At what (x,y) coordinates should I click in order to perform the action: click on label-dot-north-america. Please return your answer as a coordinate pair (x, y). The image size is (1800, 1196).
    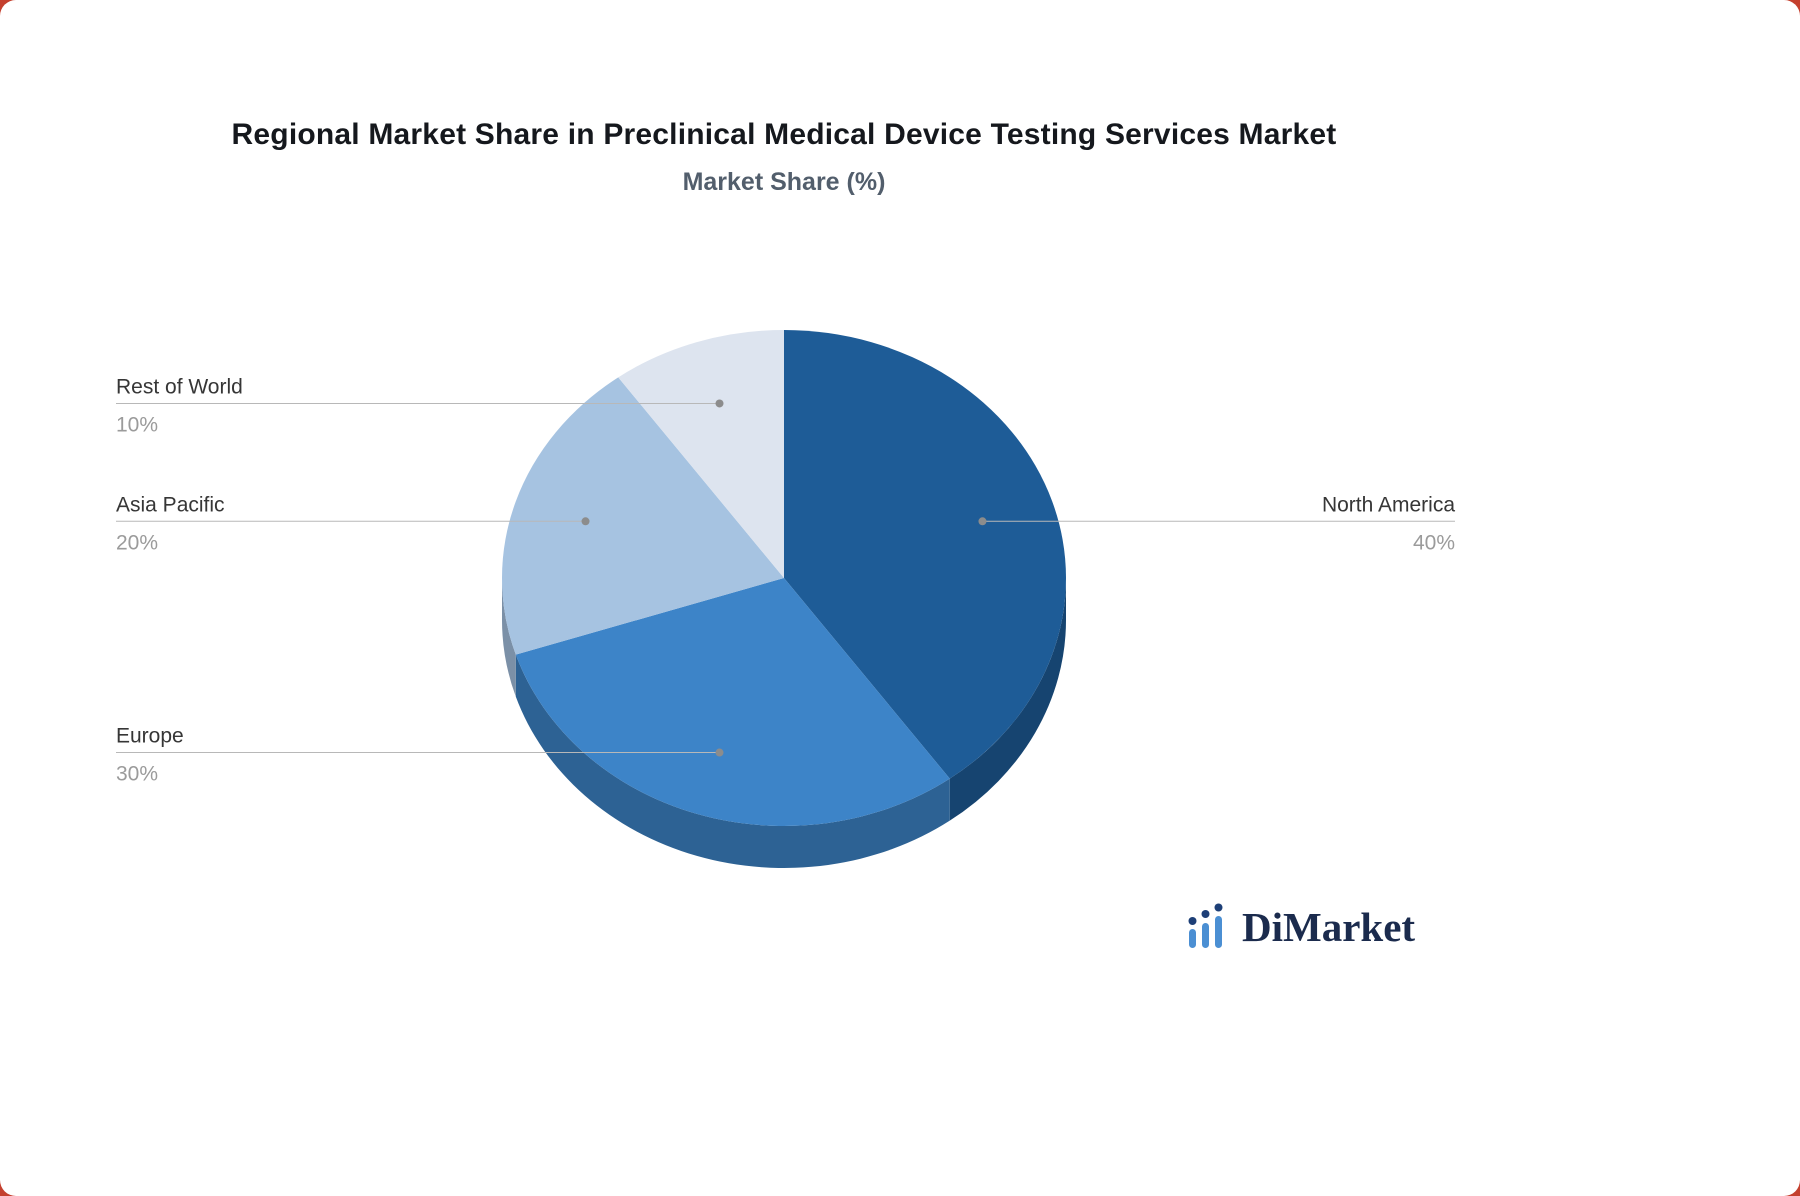
    Looking at the image, I should click on (982, 521).